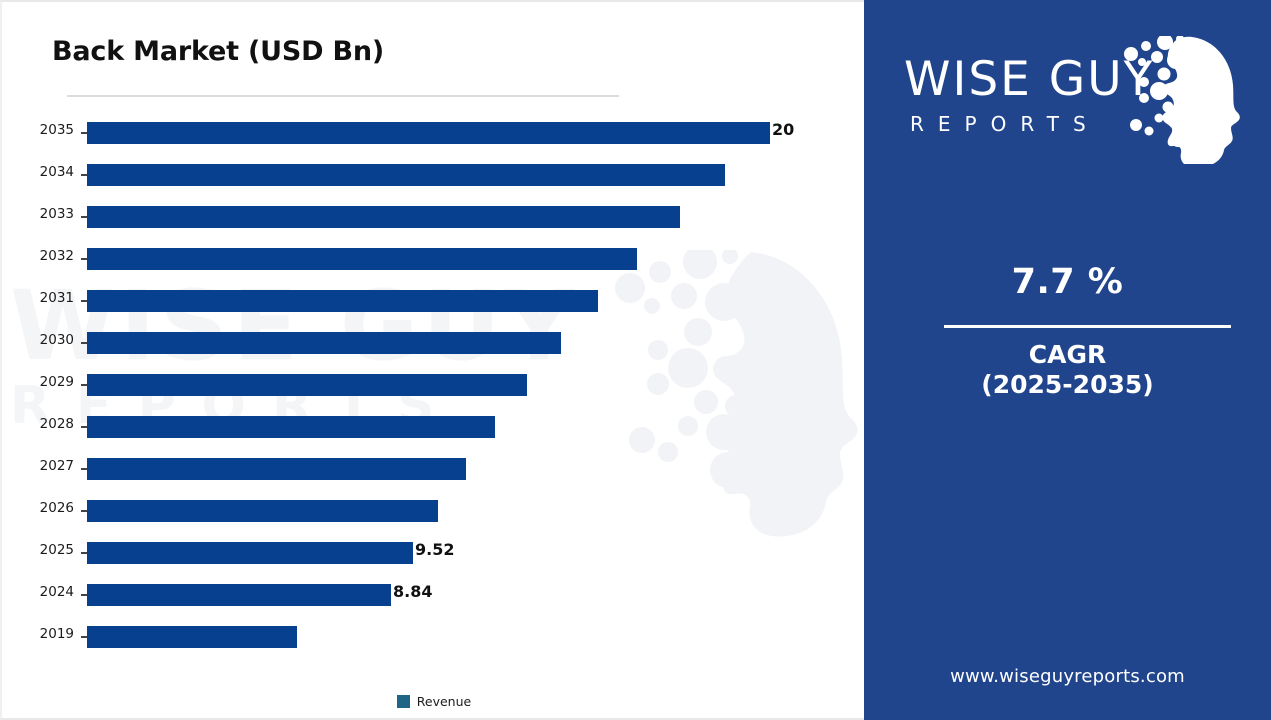 This screenshot has width=1271, height=720. I want to click on bar-category-label: 2027, so click(56, 466).